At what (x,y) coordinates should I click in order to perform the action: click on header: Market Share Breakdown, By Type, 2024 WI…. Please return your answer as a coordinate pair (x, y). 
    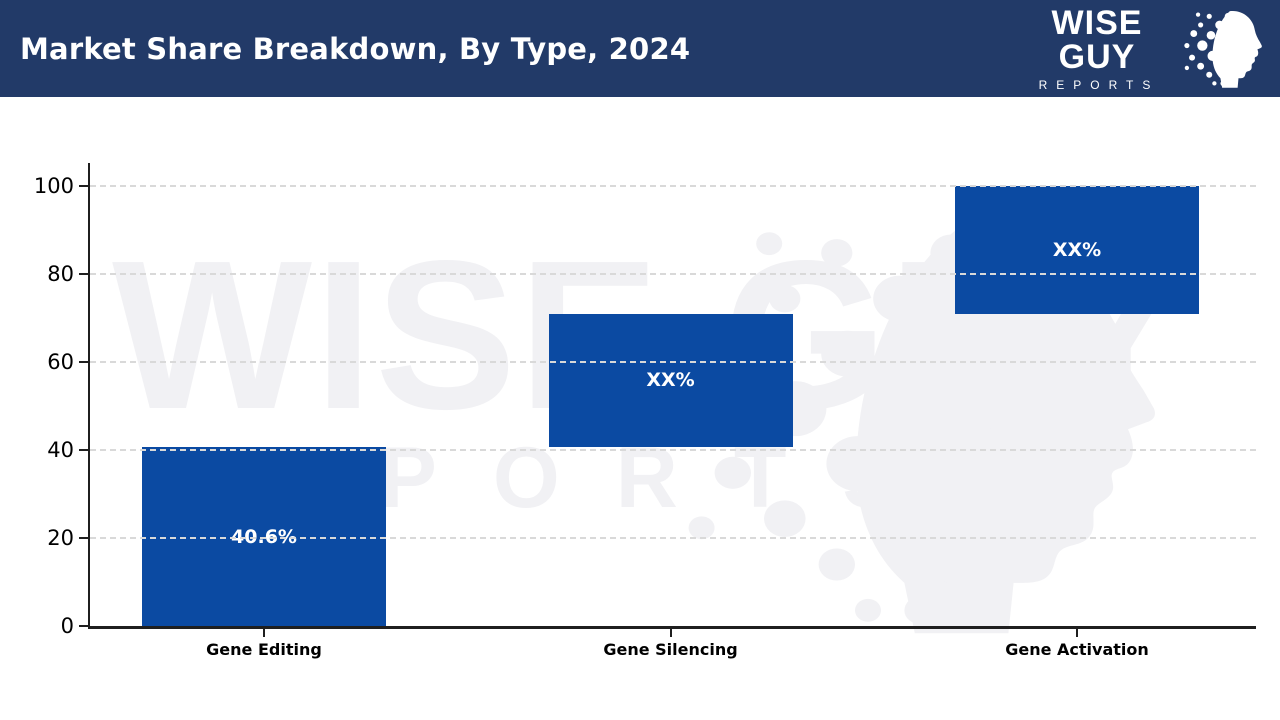
    Looking at the image, I should click on (640, 48).